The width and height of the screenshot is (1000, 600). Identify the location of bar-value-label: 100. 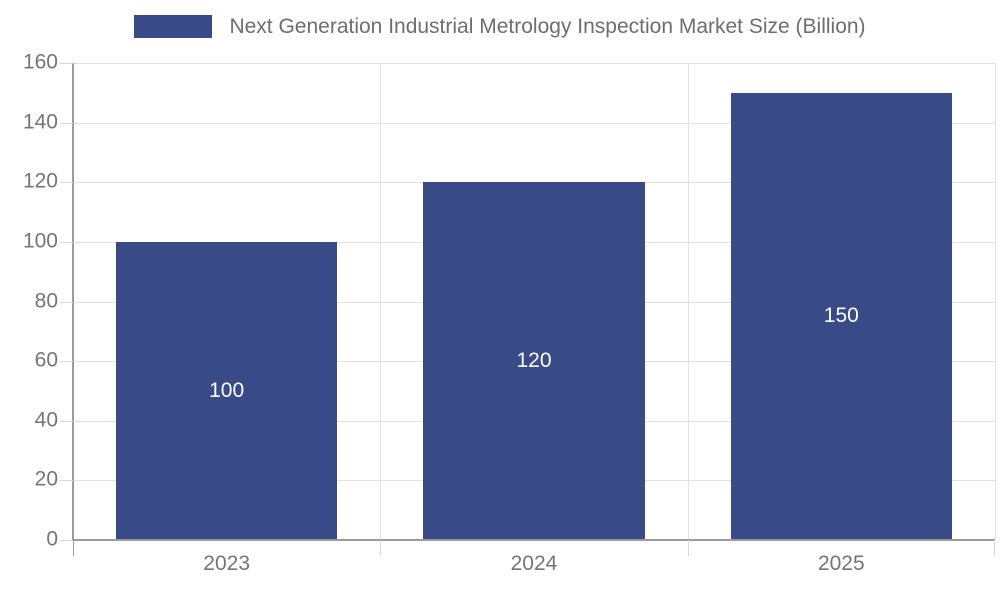
(227, 390).